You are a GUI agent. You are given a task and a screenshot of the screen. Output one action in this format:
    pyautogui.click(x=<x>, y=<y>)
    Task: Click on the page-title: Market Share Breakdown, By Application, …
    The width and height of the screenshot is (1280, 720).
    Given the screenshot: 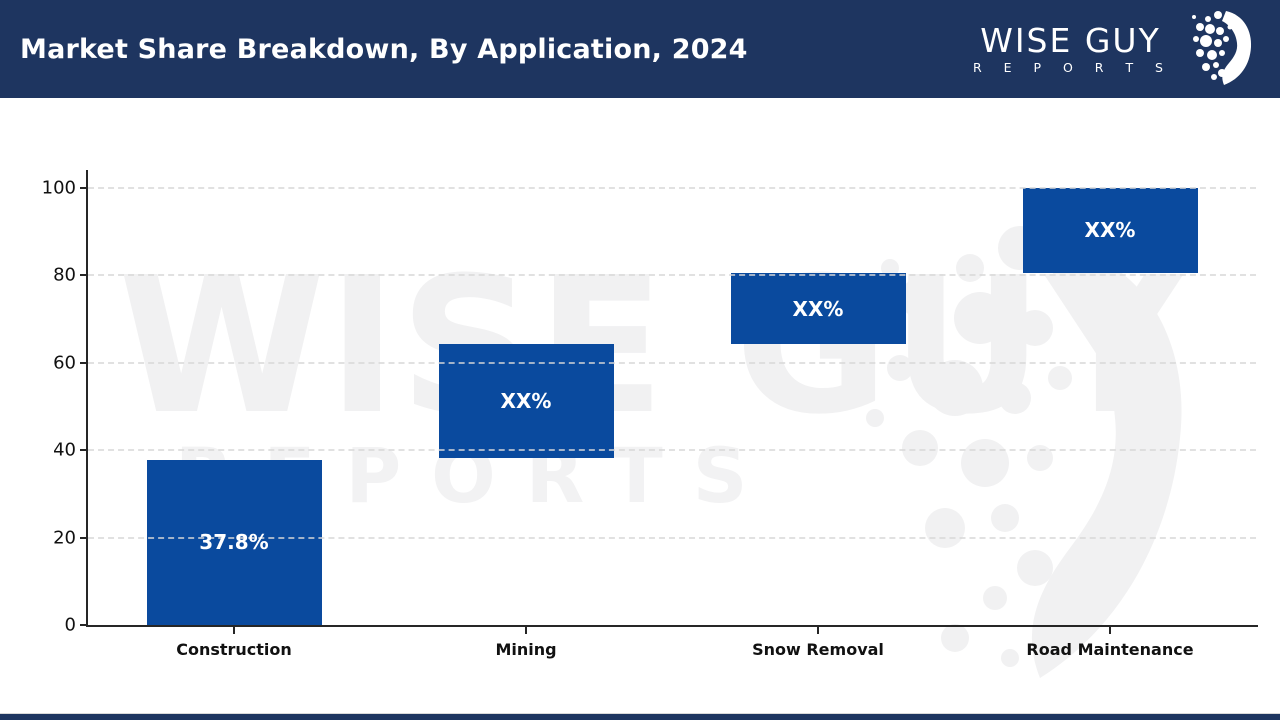 What is the action you would take?
    pyautogui.click(x=384, y=49)
    